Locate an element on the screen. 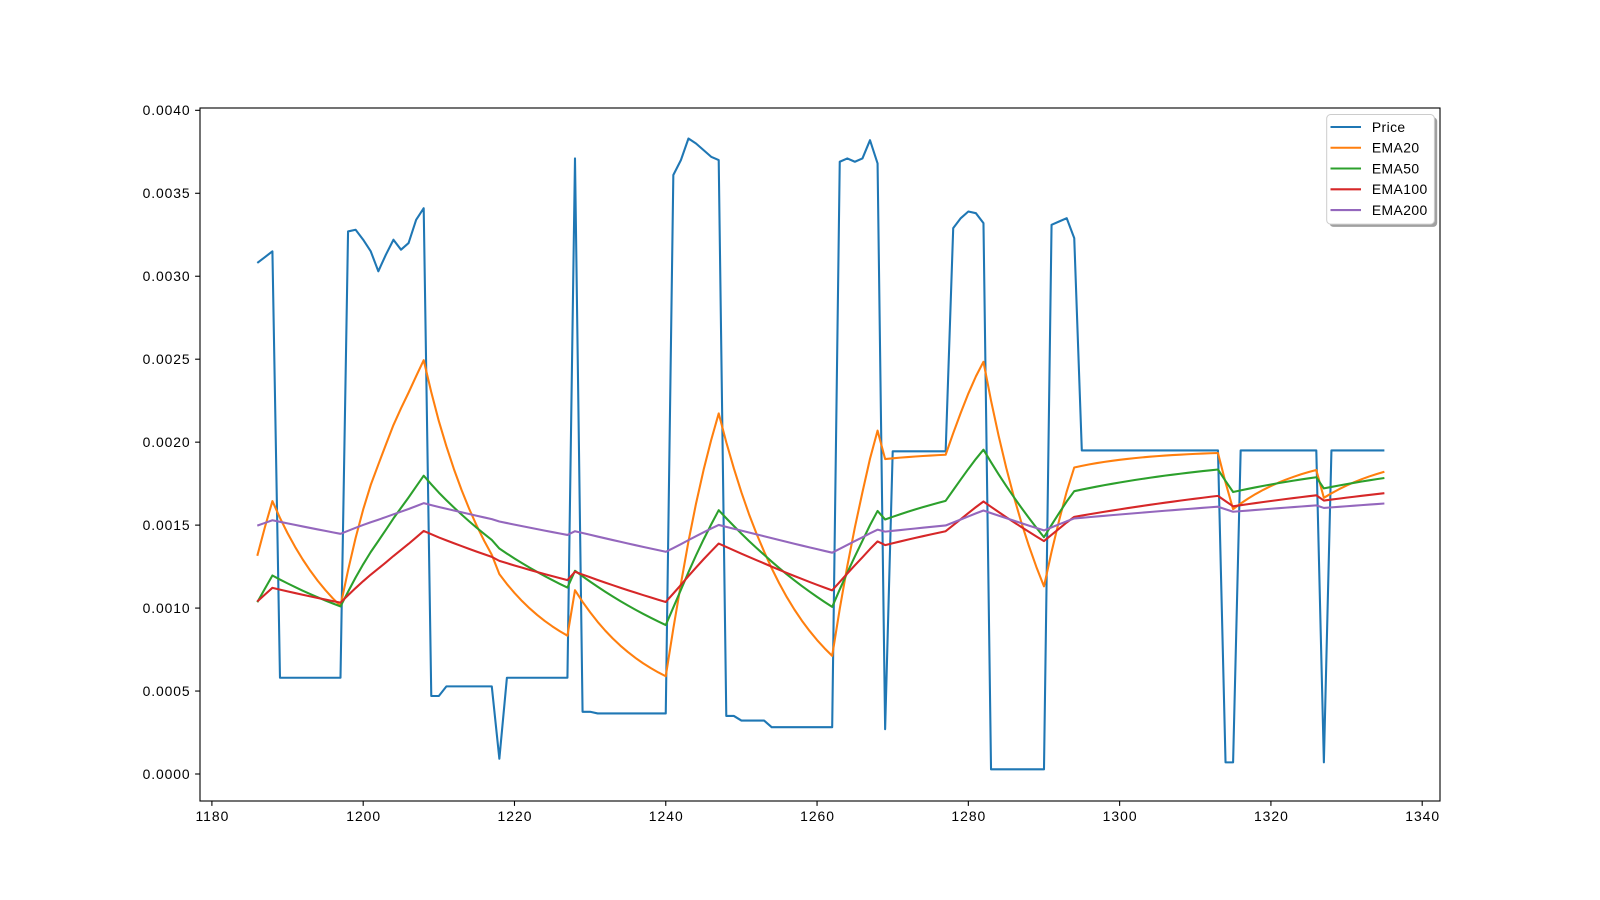  svg-text: EMA20 is located at coordinates (1396, 148).